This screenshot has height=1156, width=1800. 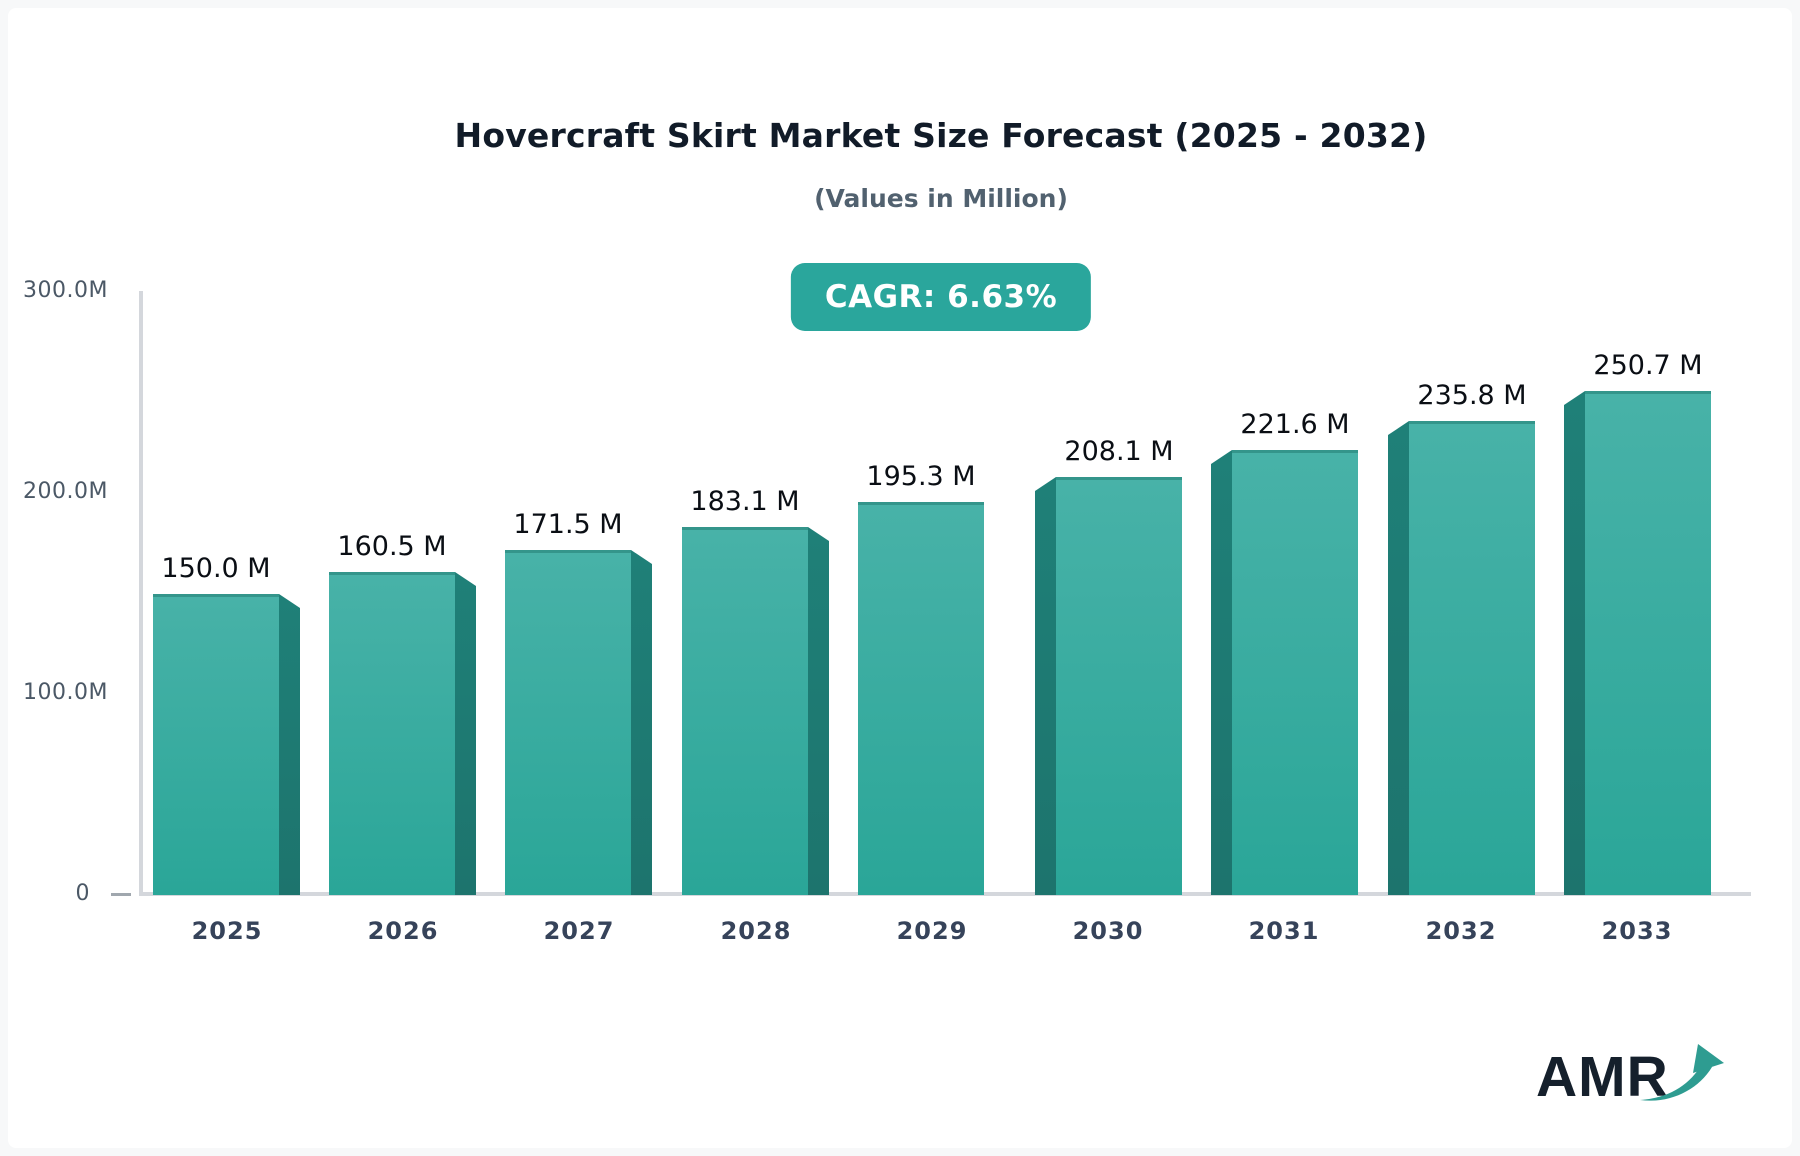 What do you see at coordinates (403, 931) in the screenshot?
I see `x-axis-label-2026: 2026` at bounding box center [403, 931].